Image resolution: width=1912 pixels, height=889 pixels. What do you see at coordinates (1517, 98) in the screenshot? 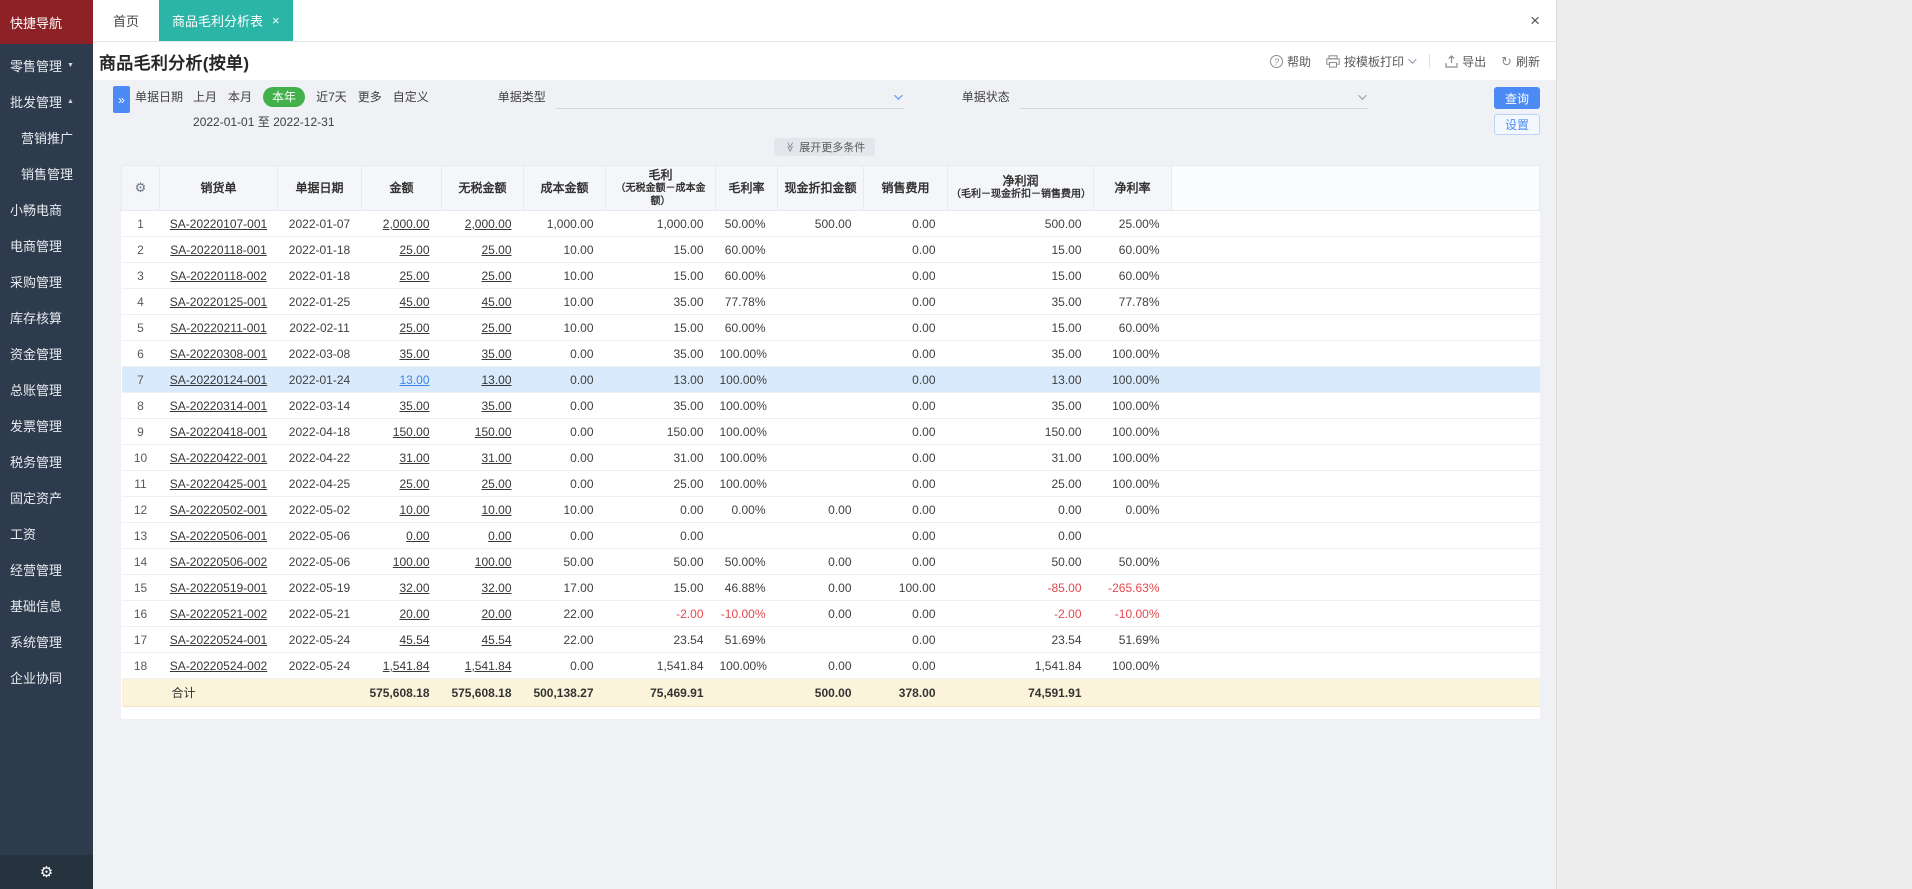
I see `query-button: 查询` at bounding box center [1517, 98].